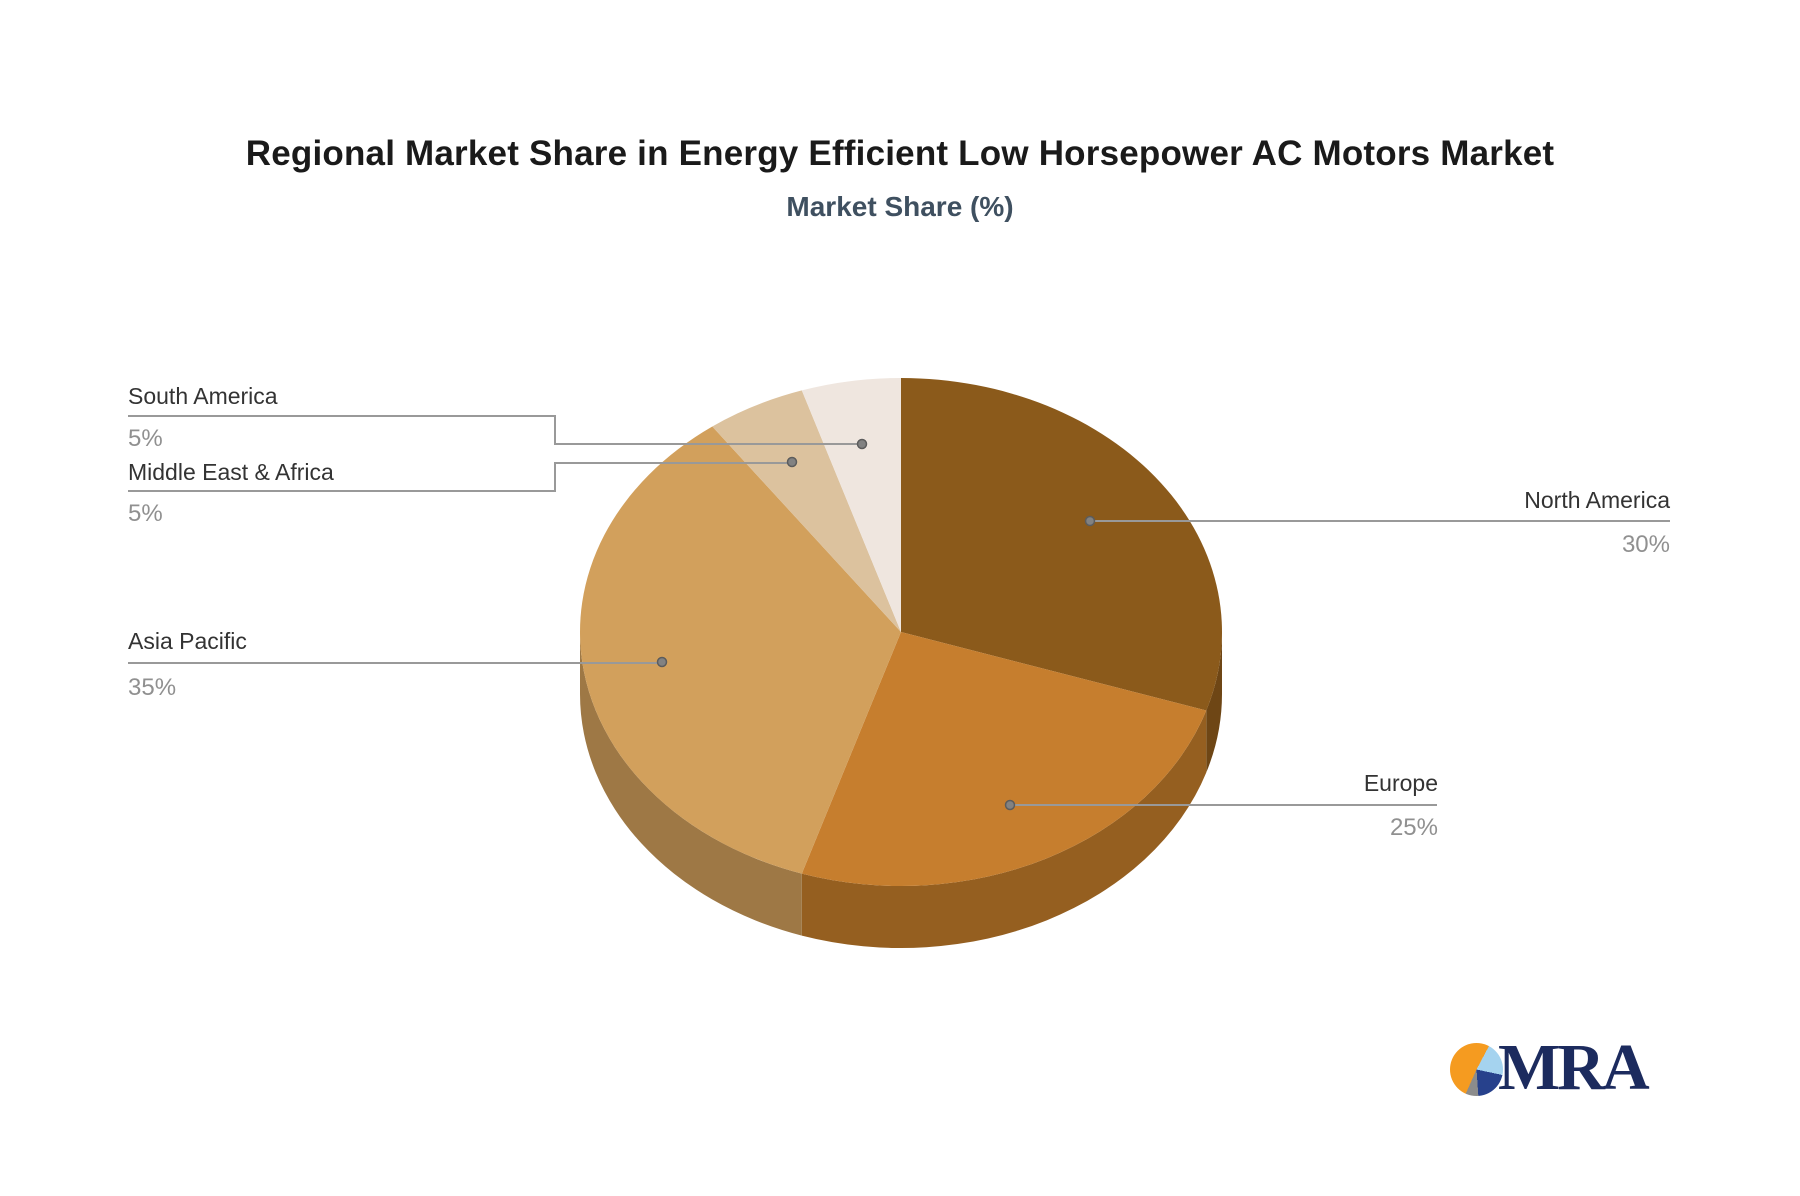 The width and height of the screenshot is (1800, 1196). I want to click on slice-label-asia-pacific: Asia Pacific, so click(187, 641).